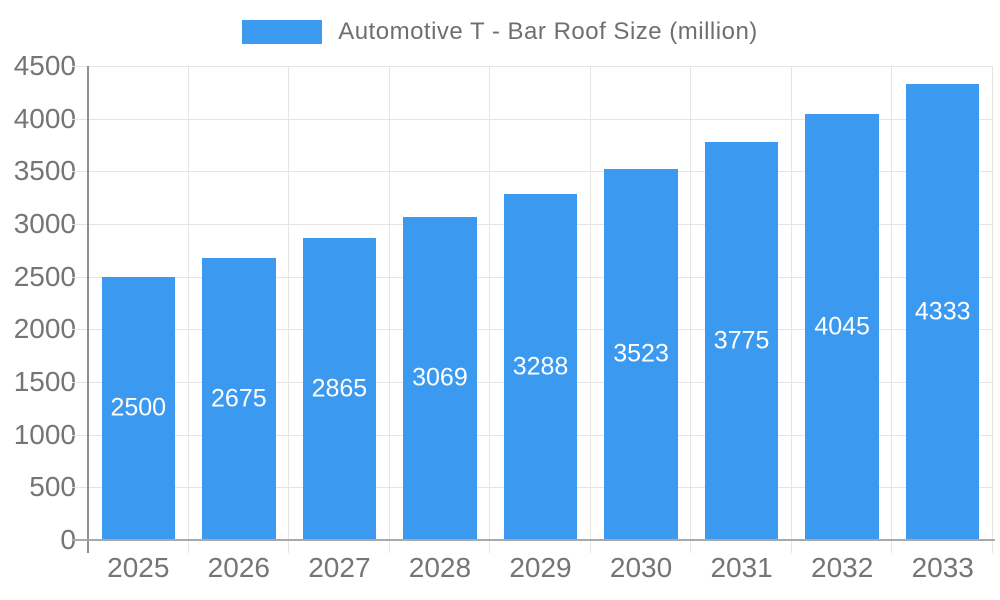  Describe the element at coordinates (44, 434) in the screenshot. I see `y-axis-tick-label: 1000` at that location.